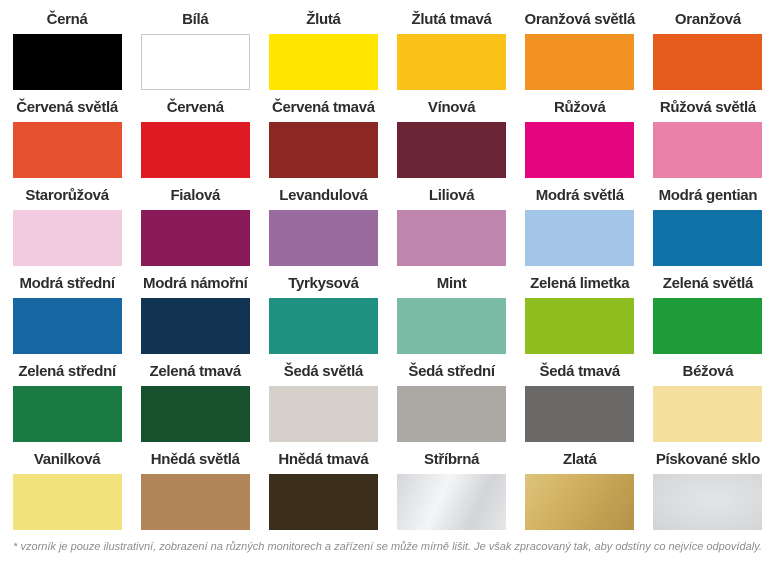 The image size is (775, 564). I want to click on swatch-label: Bílá, so click(195, 19).